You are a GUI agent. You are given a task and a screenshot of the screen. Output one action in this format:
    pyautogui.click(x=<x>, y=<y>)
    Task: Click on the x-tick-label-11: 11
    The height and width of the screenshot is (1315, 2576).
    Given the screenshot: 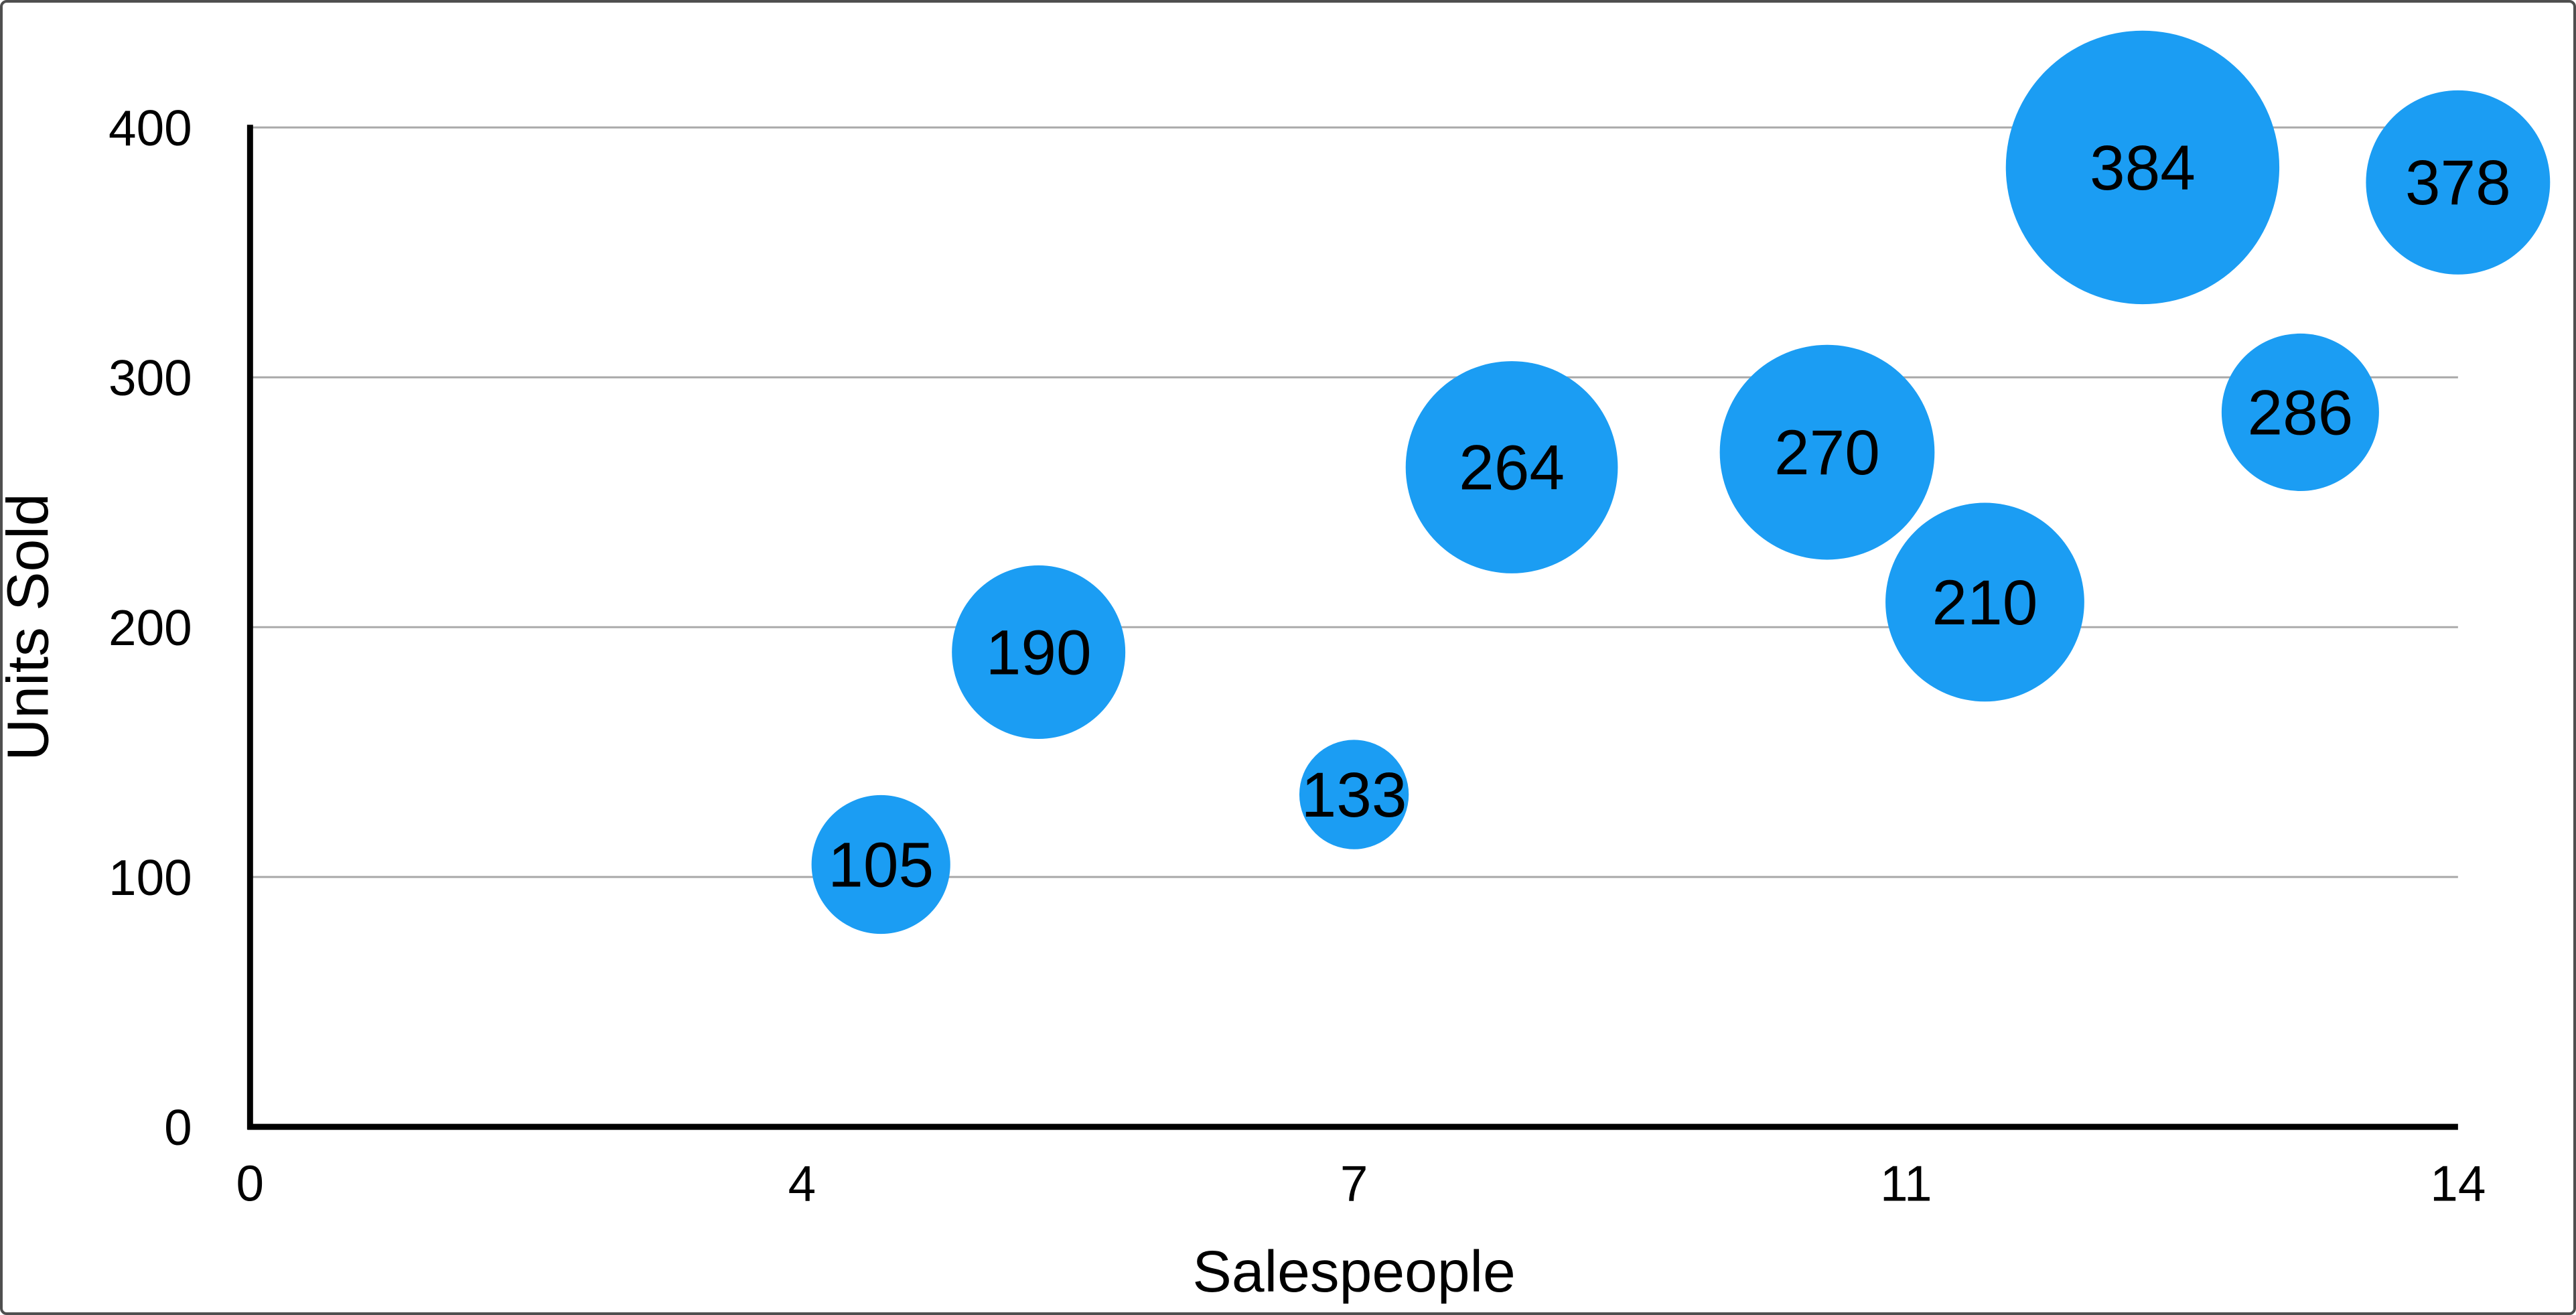 What is the action you would take?
    pyautogui.click(x=1906, y=1184)
    